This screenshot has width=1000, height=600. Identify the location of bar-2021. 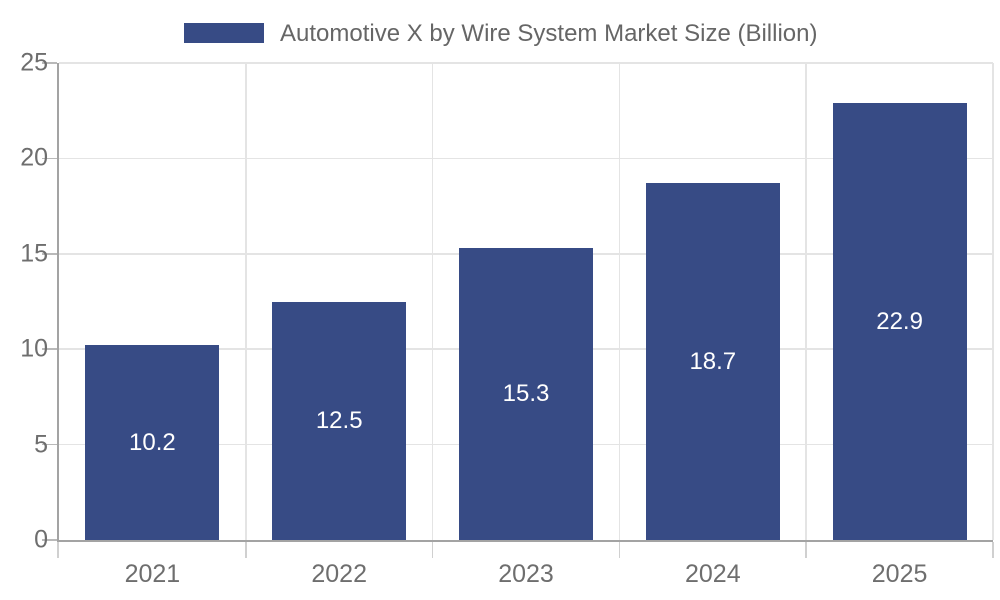
(152, 442).